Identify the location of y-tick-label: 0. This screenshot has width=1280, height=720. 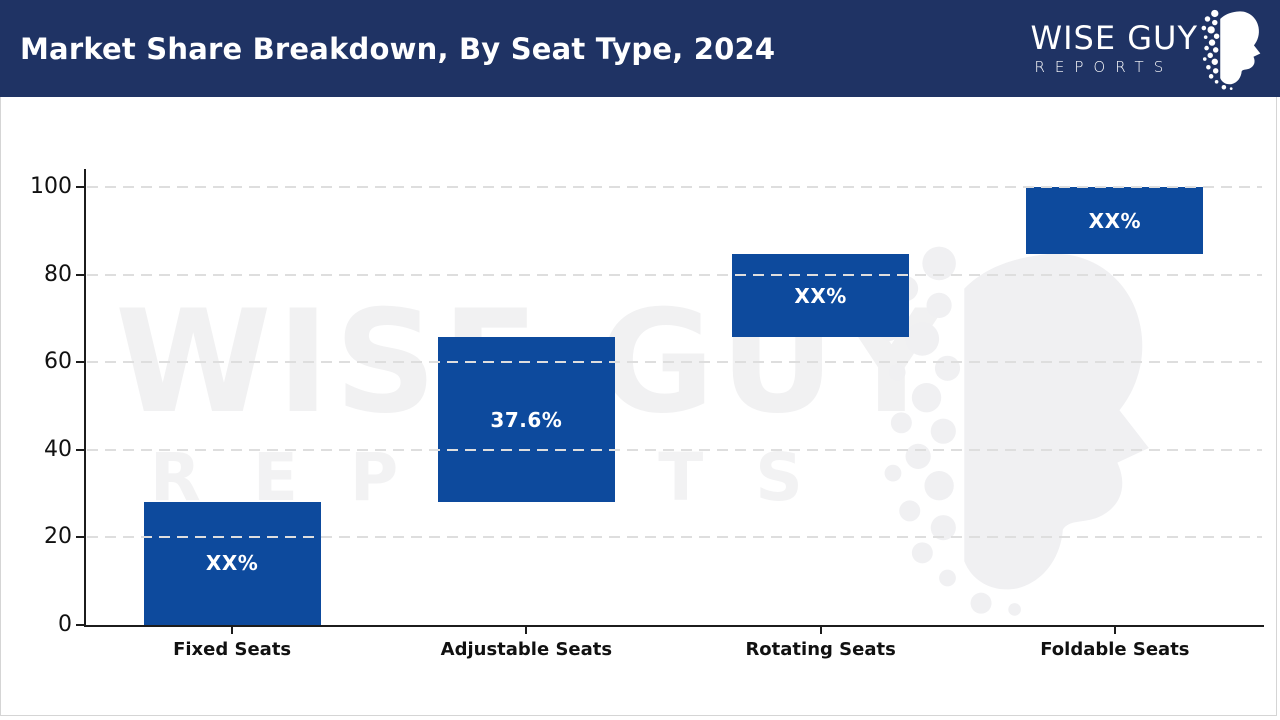
(65, 624).